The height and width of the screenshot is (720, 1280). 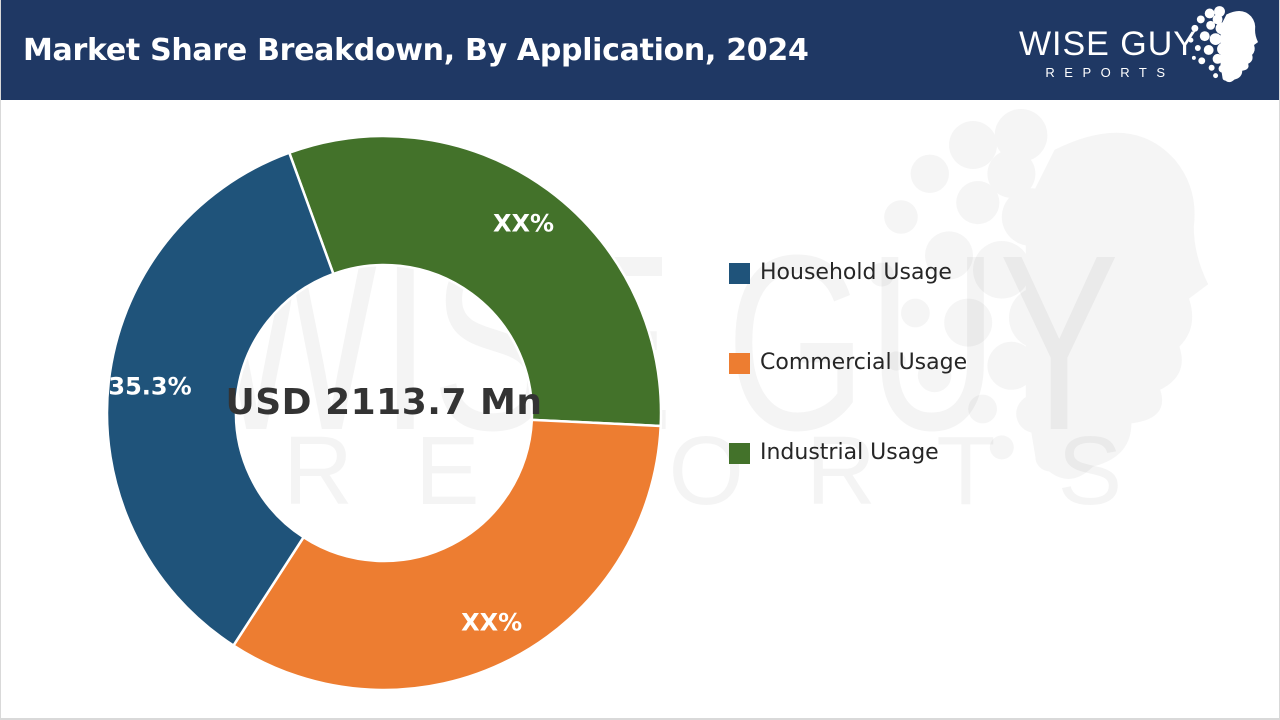 I want to click on logo-subtitle: REPORTS, so click(x=1110, y=72).